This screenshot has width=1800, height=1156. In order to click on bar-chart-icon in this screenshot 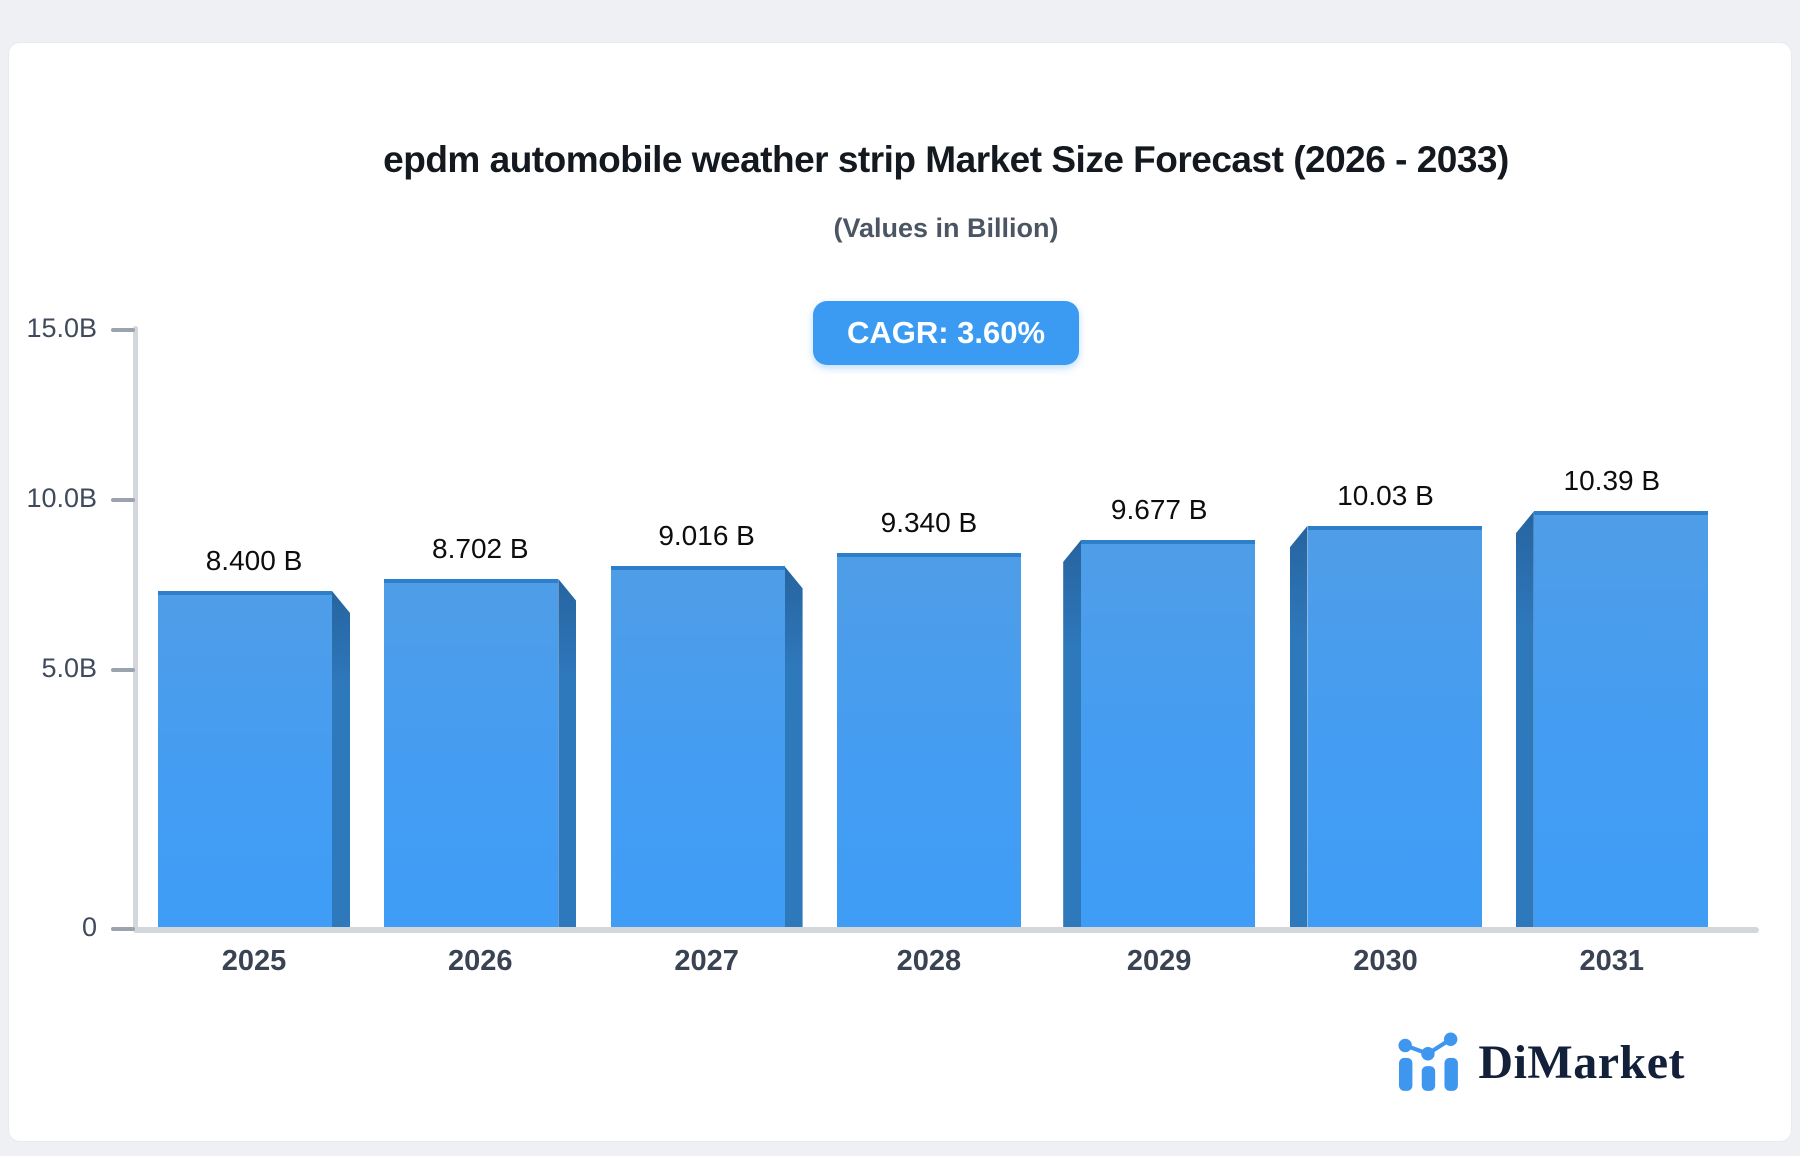, I will do `click(1428, 1061)`.